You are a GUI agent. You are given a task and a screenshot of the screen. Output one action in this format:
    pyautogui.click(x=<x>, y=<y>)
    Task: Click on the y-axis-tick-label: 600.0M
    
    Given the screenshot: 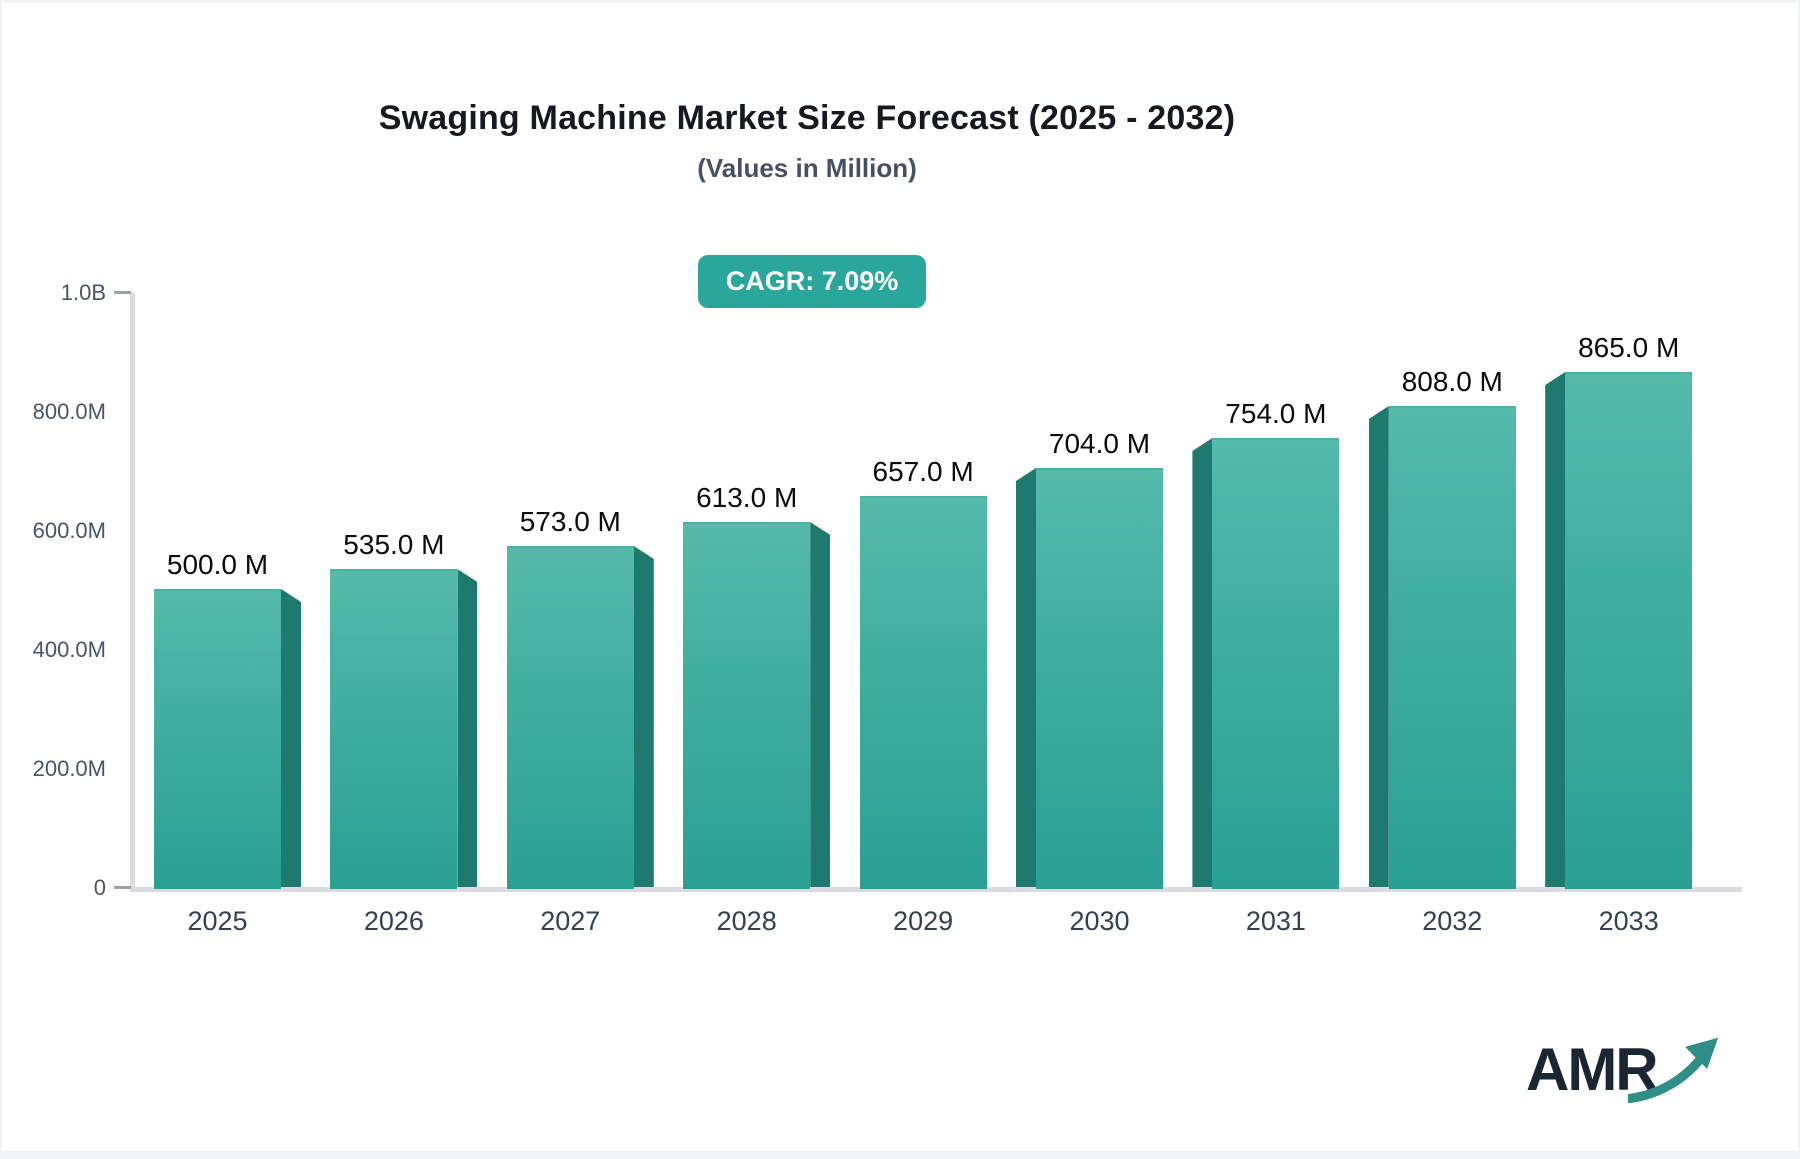 What is the action you would take?
    pyautogui.click(x=69, y=530)
    